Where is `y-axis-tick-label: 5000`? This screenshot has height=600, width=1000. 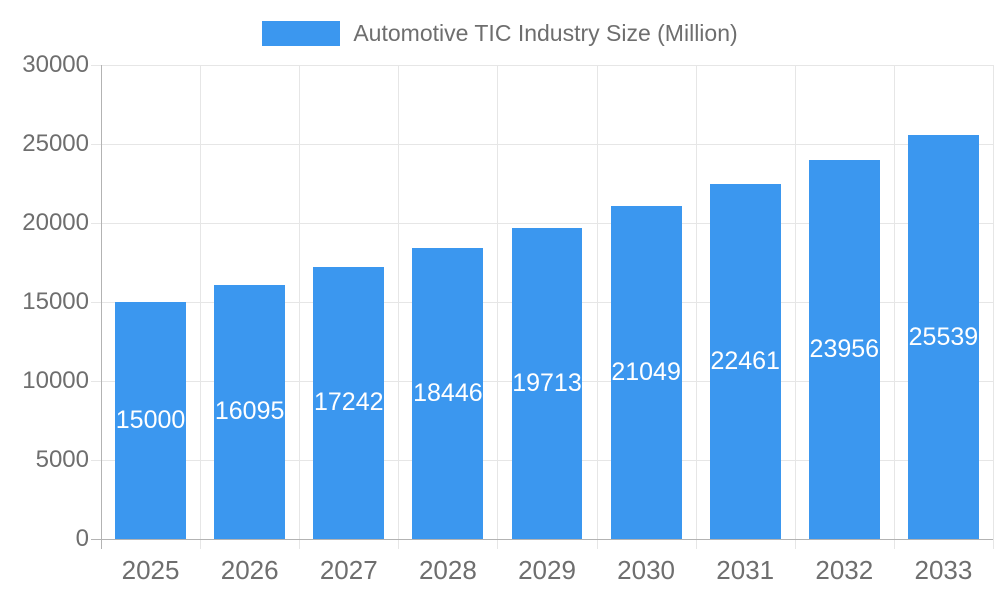 y-axis-tick-label: 5000 is located at coordinates (62, 459).